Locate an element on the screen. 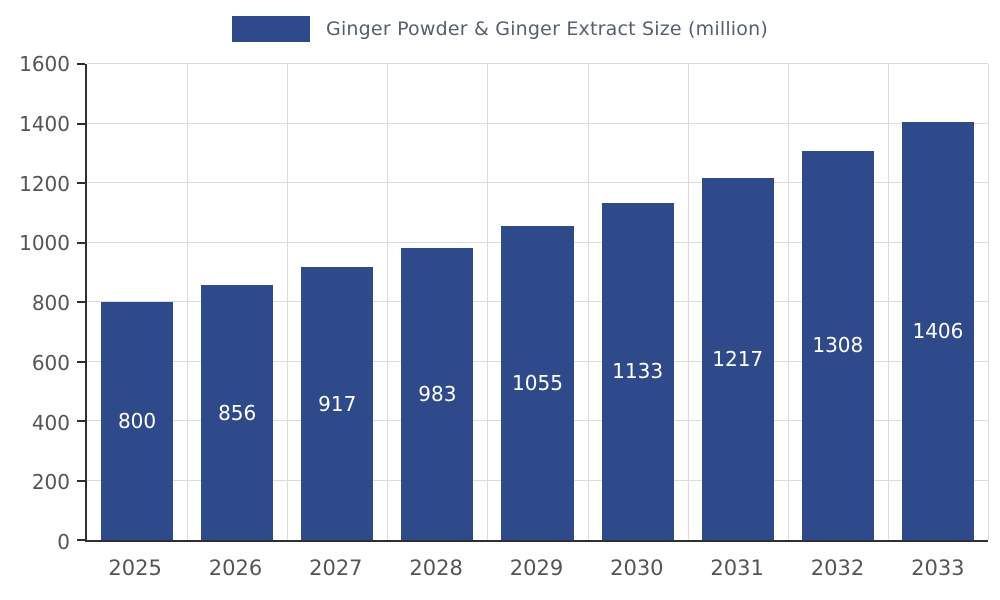 This screenshot has height=600, width=1000. y-axis-tick-label: 1000 is located at coordinates (44, 243).